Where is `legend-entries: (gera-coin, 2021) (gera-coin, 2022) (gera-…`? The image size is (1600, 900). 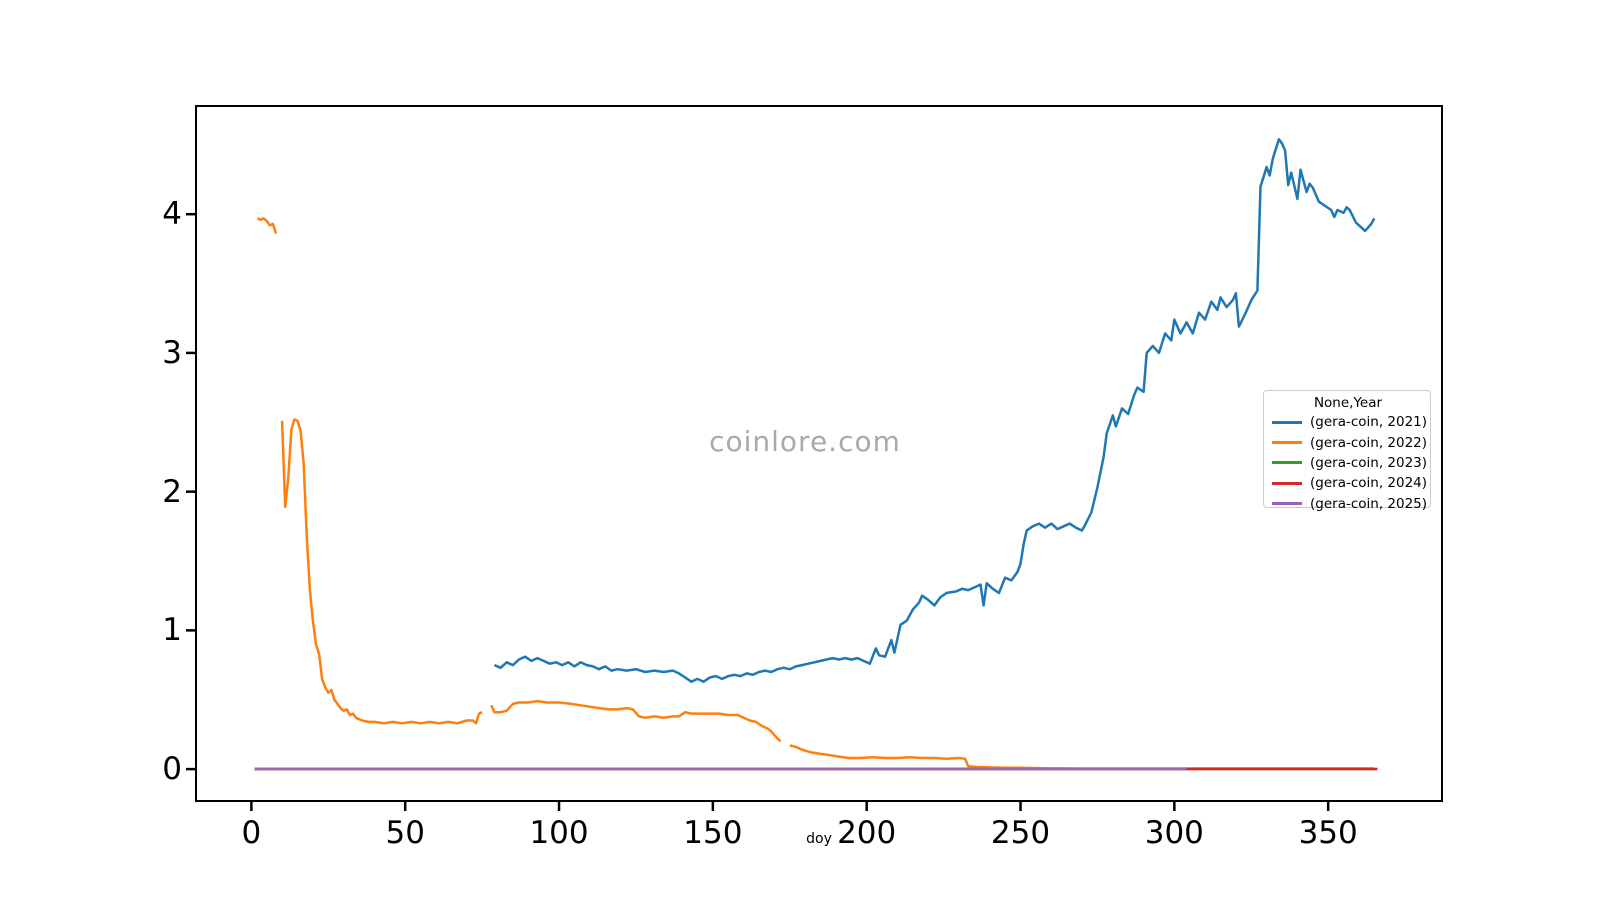
legend-entries: (gera-coin, 2021) (gera-coin, 2022) (gera-… is located at coordinates (1350, 463).